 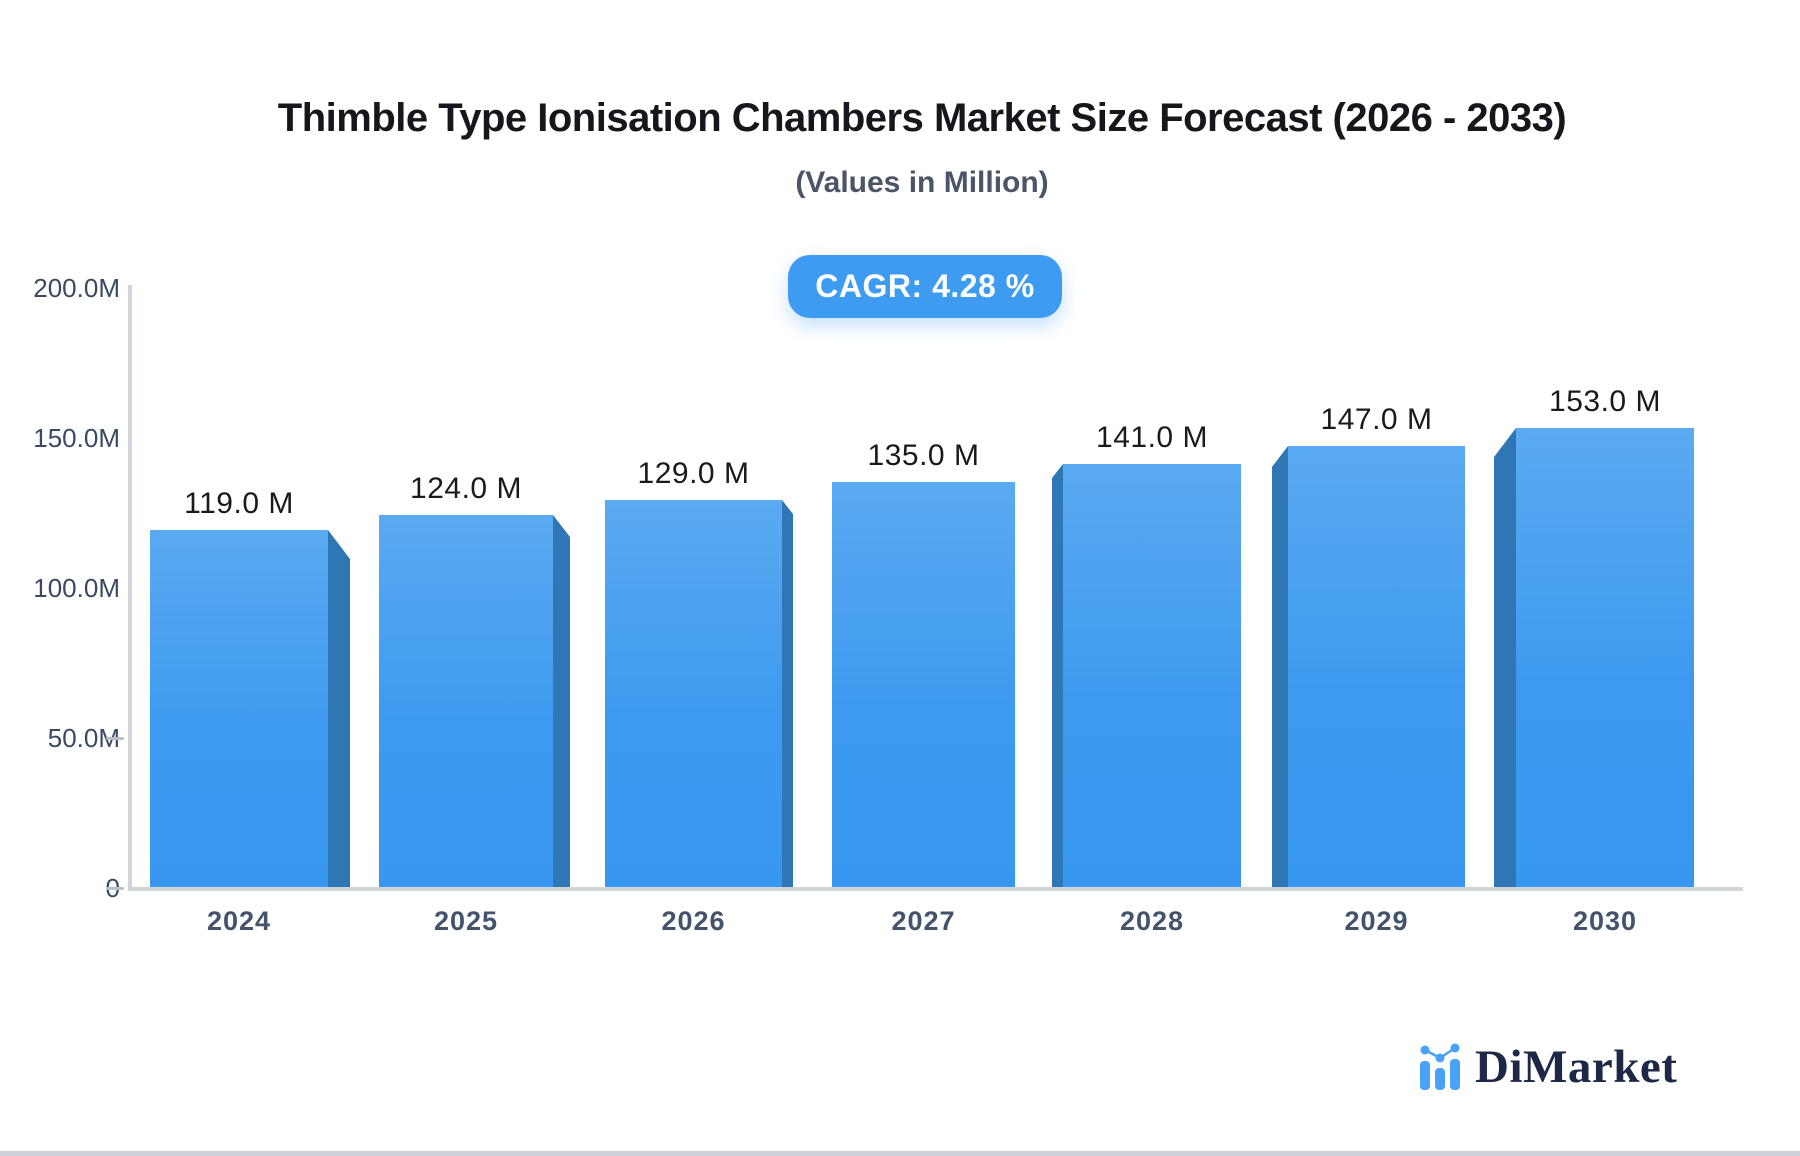 What do you see at coordinates (1376, 921) in the screenshot?
I see `x-category-label: 2029` at bounding box center [1376, 921].